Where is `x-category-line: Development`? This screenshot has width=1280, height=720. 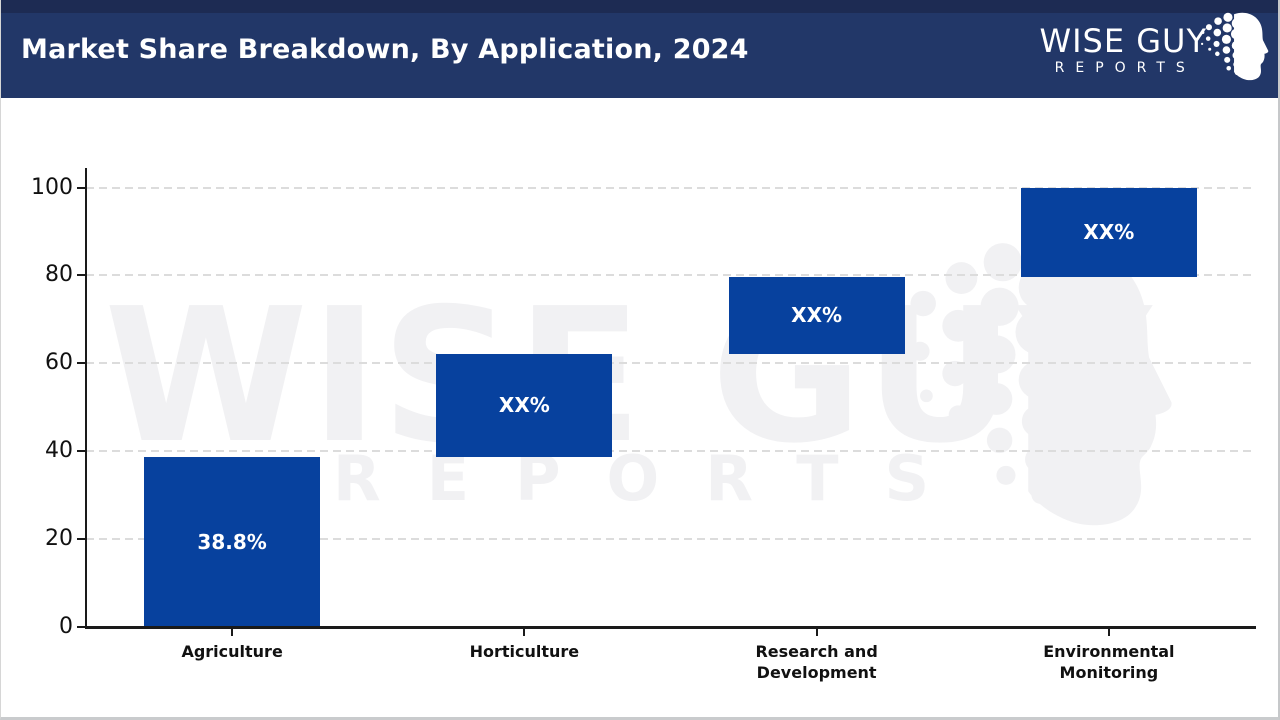 x-category-line: Development is located at coordinates (816, 672).